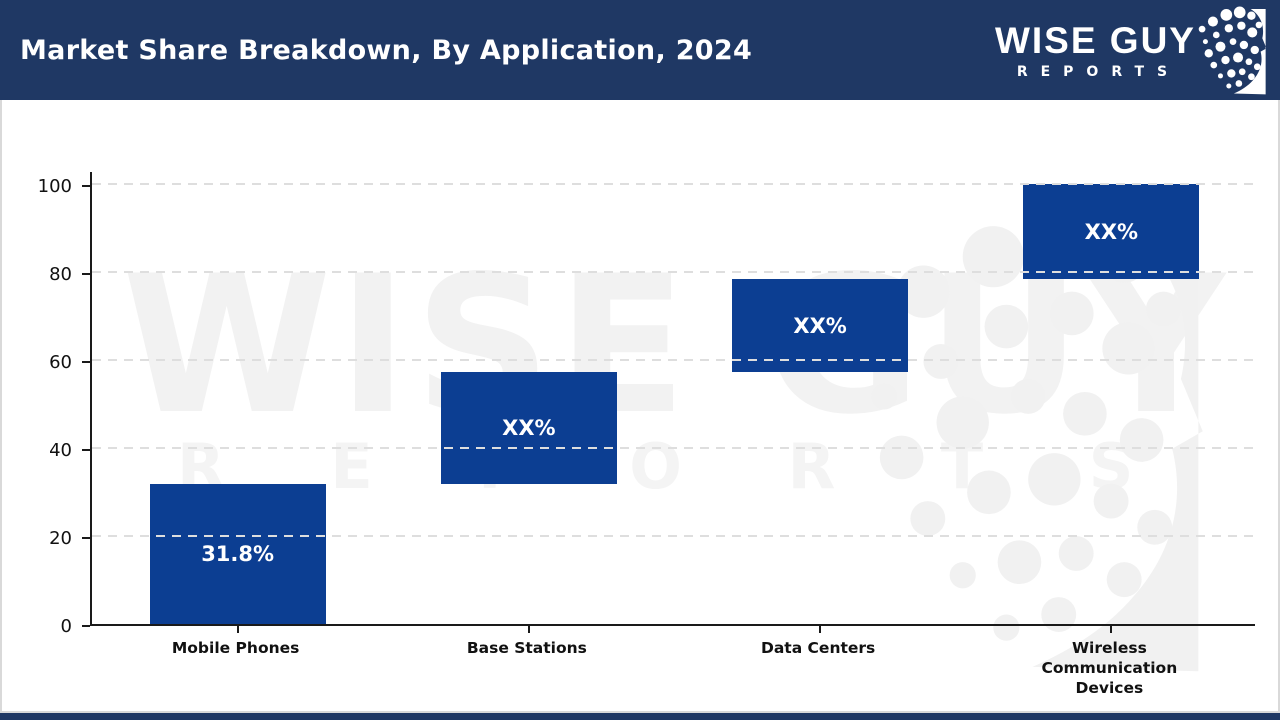 Image resolution: width=1280 pixels, height=720 pixels. I want to click on y-tick-label: 20, so click(60, 539).